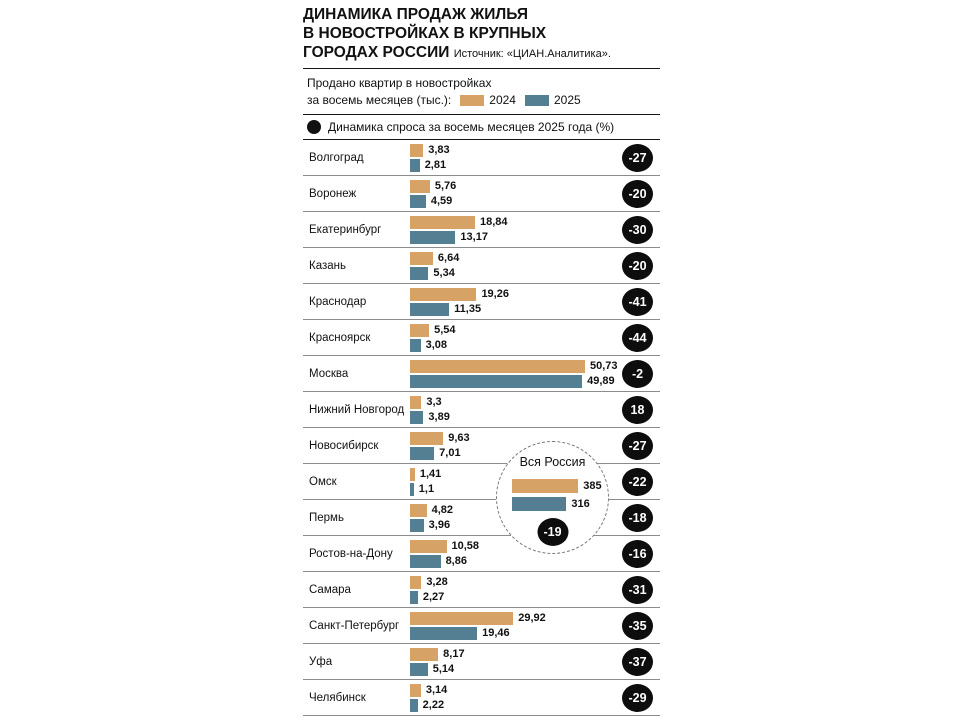 The image size is (960, 720). Describe the element at coordinates (552, 532) in the screenshot. I see `inset-dynamics-badge: -19` at that location.